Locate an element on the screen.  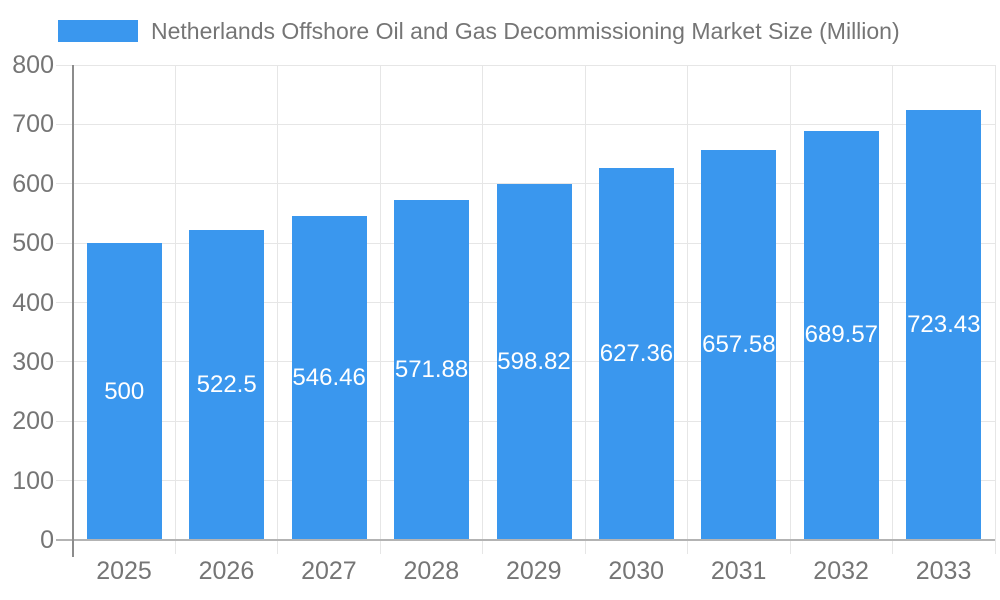
bar-value-label: 571.88 is located at coordinates (431, 370).